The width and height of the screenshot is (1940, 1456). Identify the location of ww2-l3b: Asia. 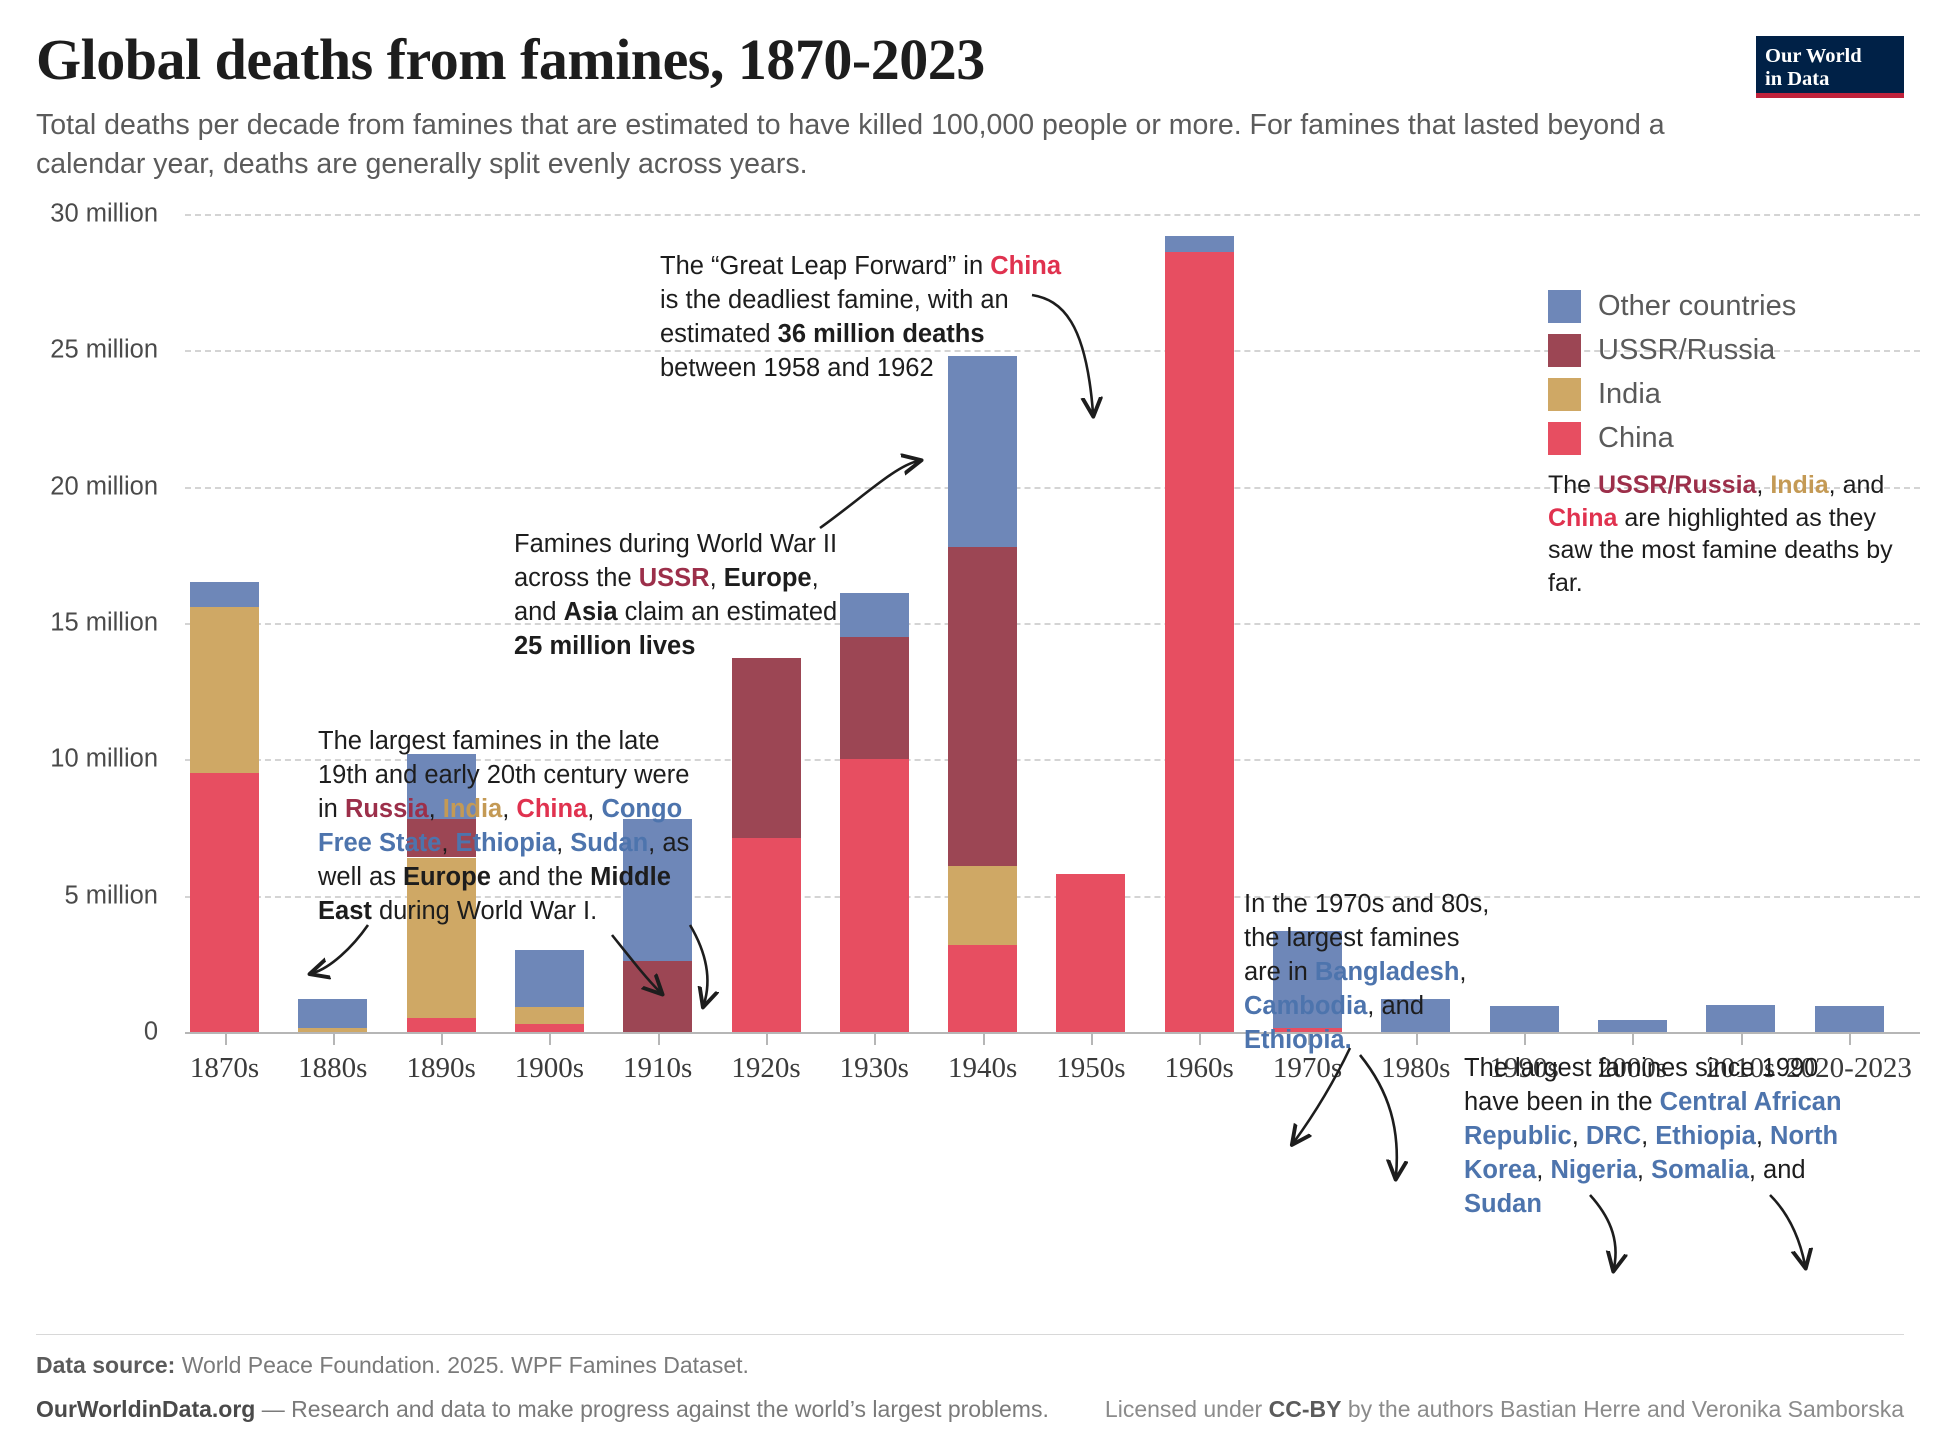
(590, 611).